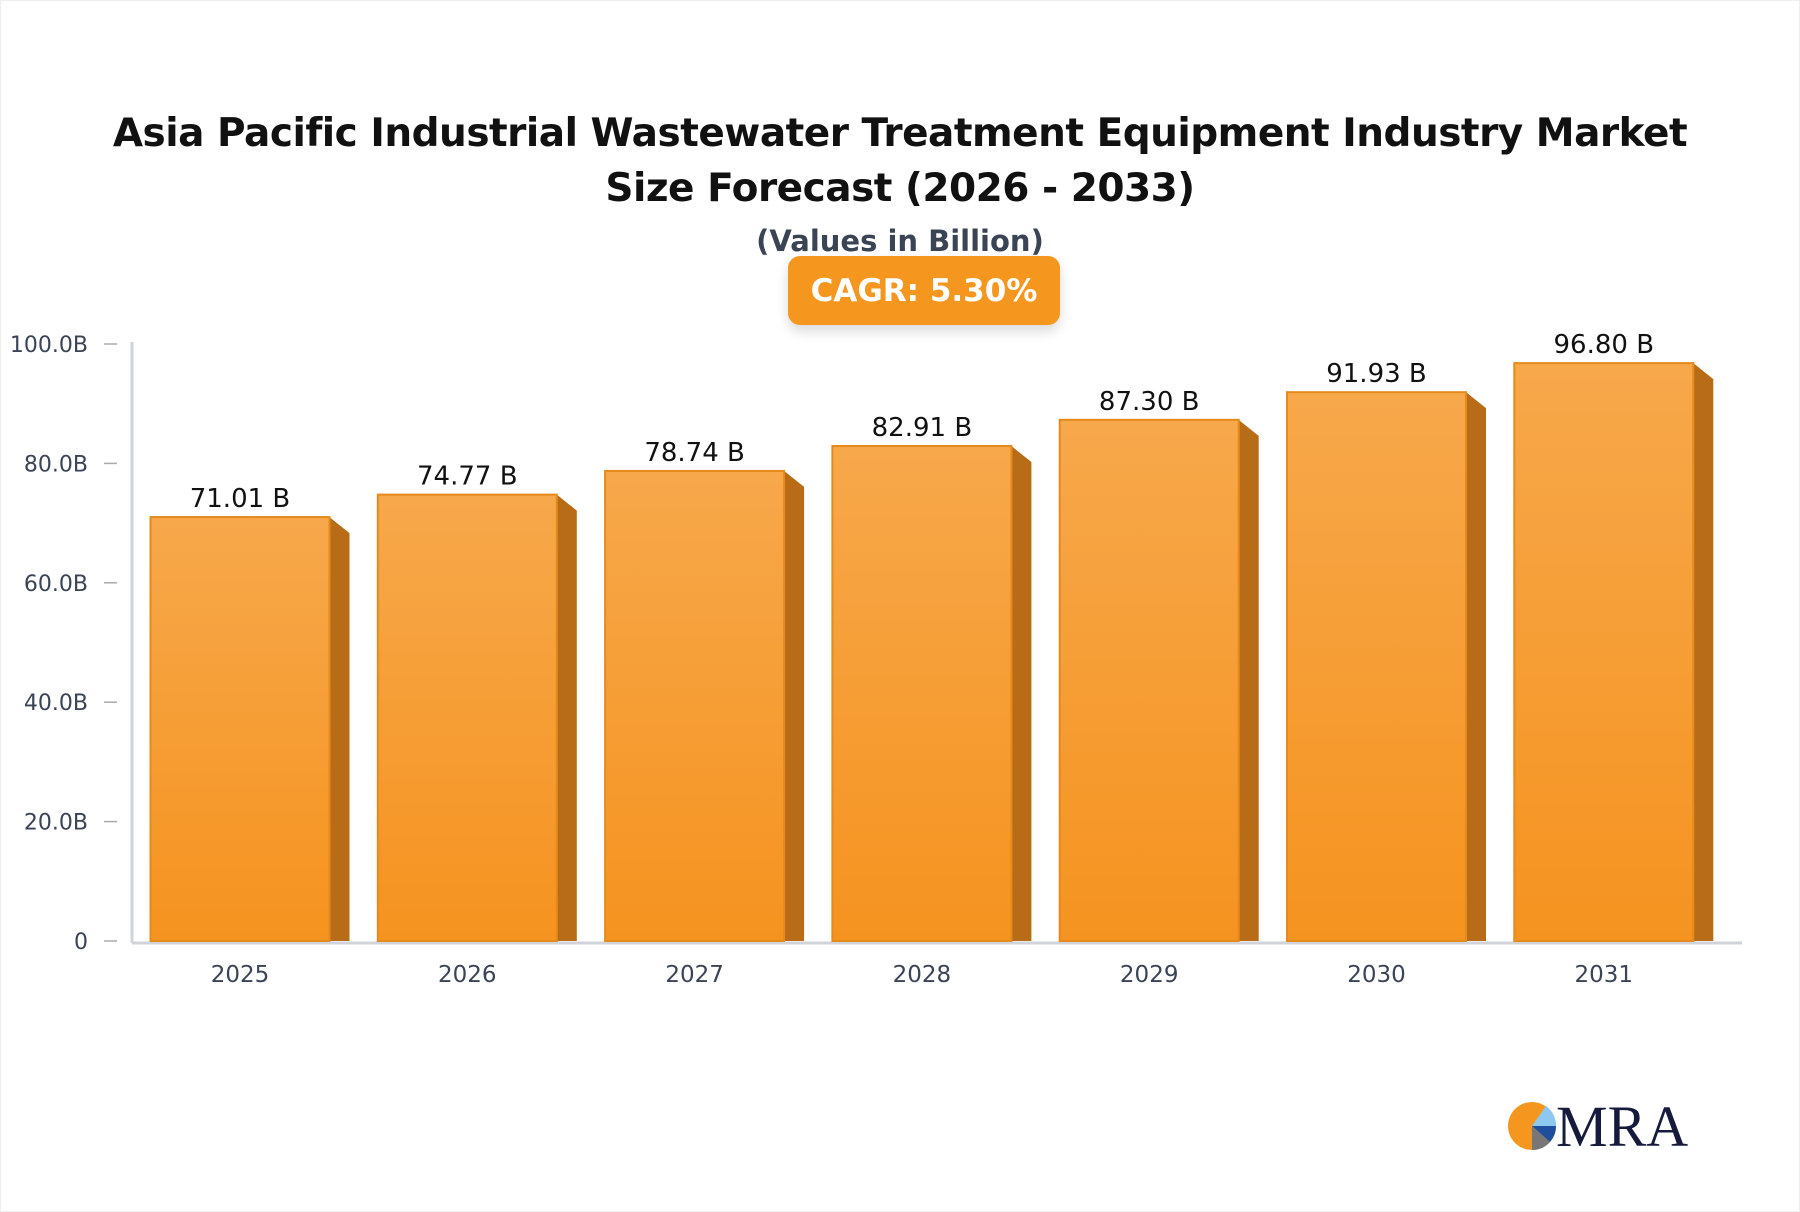 This screenshot has width=1800, height=1212. Describe the element at coordinates (81, 942) in the screenshot. I see `y-tick-label: 0` at that location.